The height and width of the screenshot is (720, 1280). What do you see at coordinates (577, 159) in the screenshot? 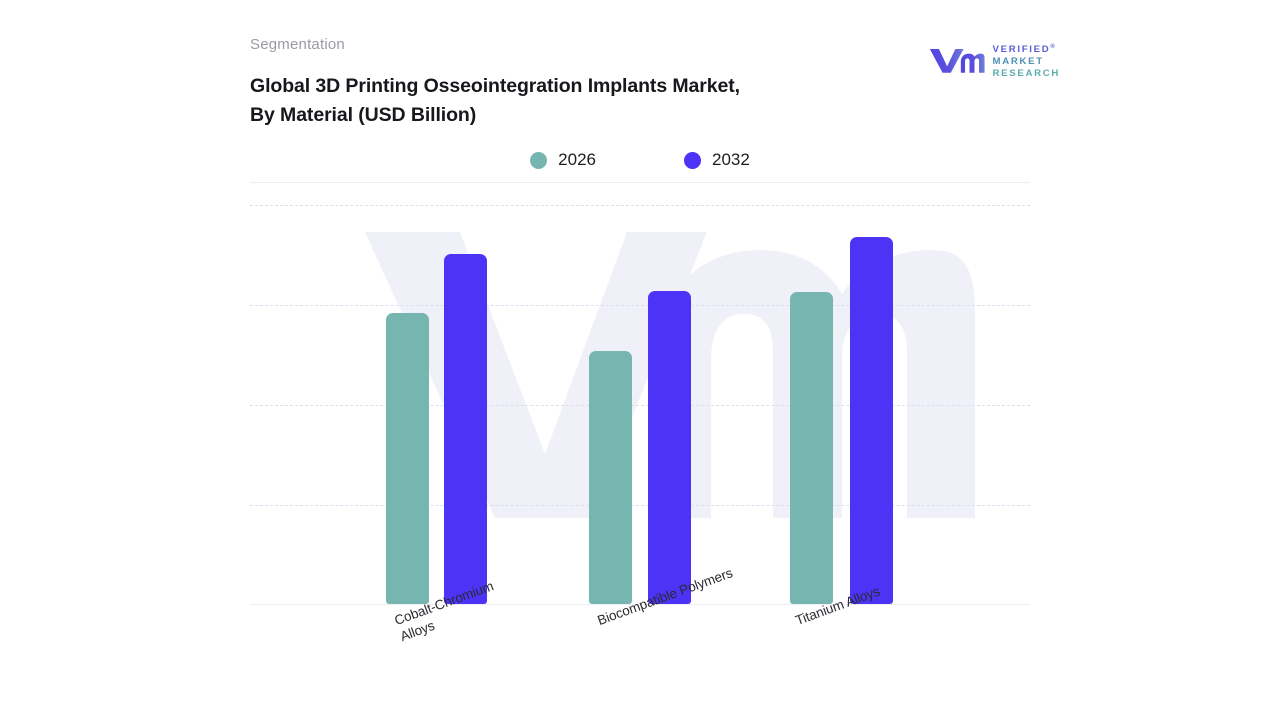
I see `legend-label: 2026` at bounding box center [577, 159].